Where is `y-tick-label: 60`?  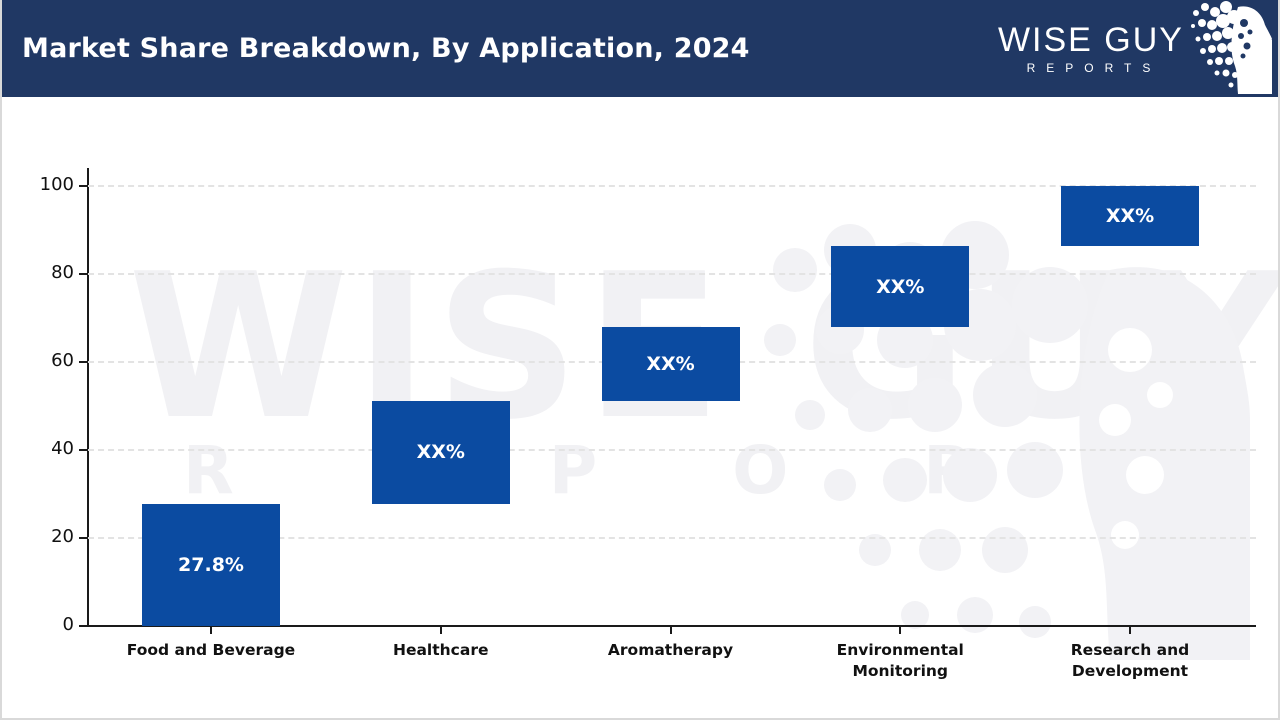
y-tick-label: 60 is located at coordinates (62, 360).